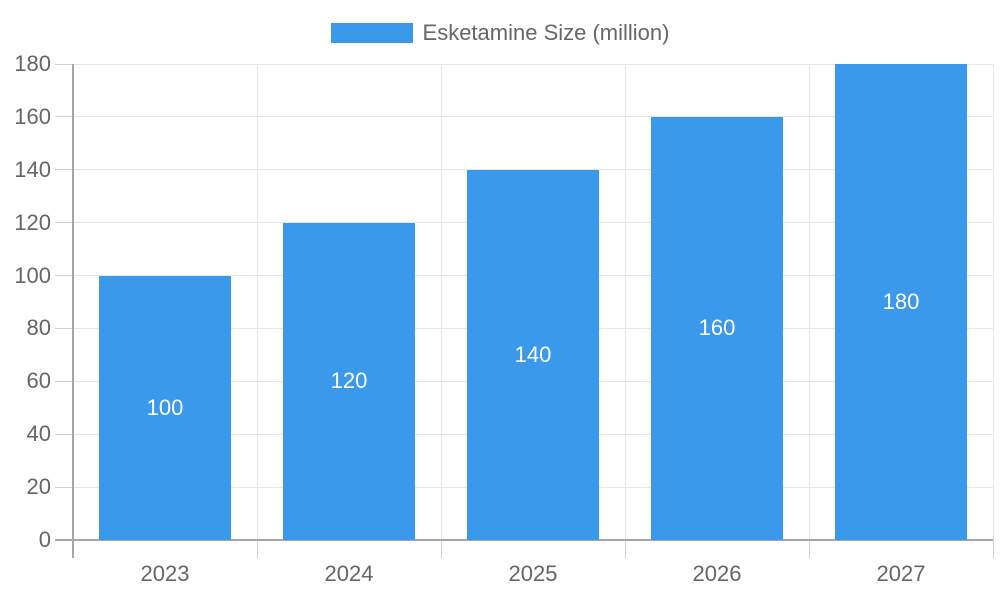 This screenshot has height=600, width=1000. What do you see at coordinates (32, 222) in the screenshot?
I see `y-tick-label: 120` at bounding box center [32, 222].